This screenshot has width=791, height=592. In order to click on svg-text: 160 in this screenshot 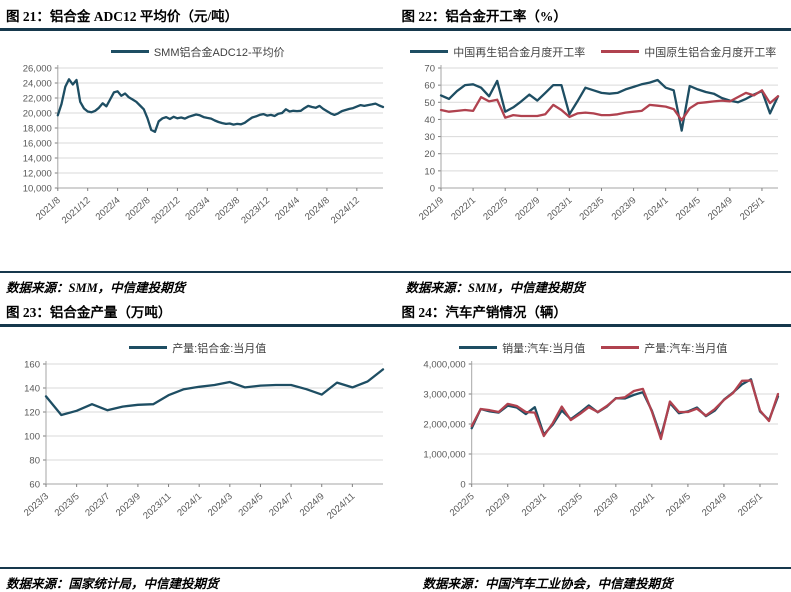, I will do `click(32, 365)`.